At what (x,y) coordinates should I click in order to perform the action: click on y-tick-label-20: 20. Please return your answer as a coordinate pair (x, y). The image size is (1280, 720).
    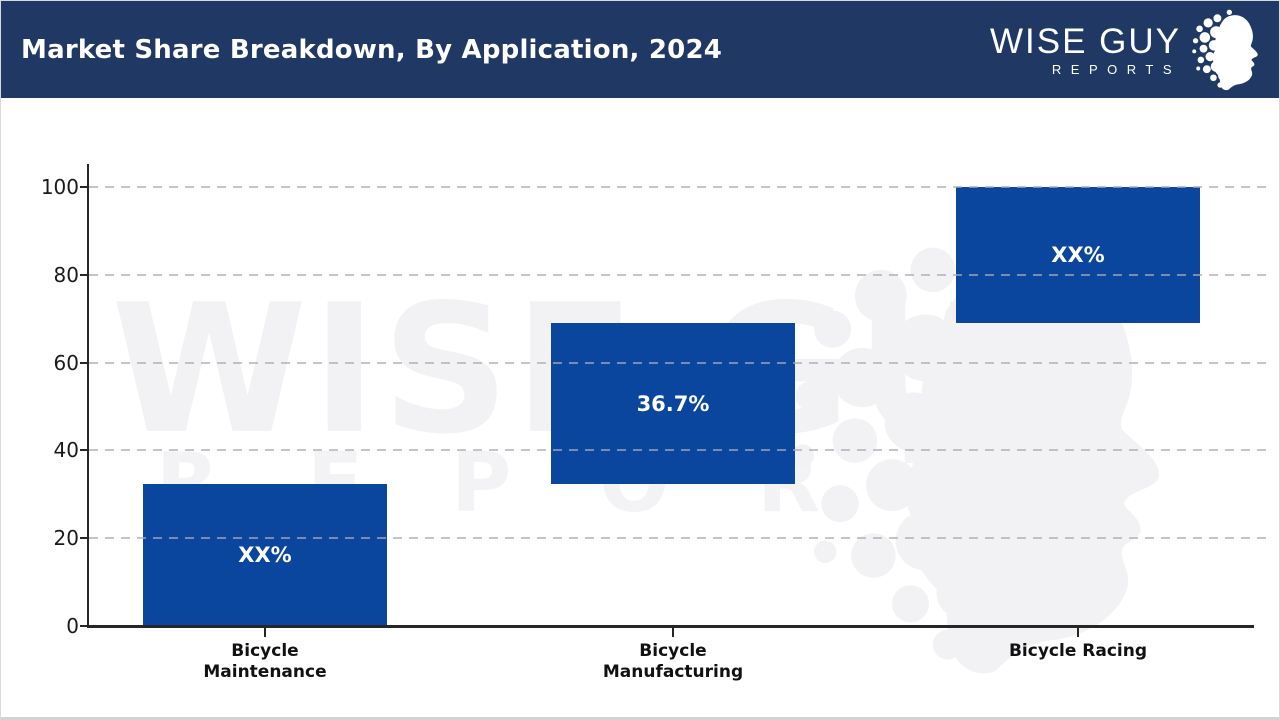
    Looking at the image, I should click on (66, 538).